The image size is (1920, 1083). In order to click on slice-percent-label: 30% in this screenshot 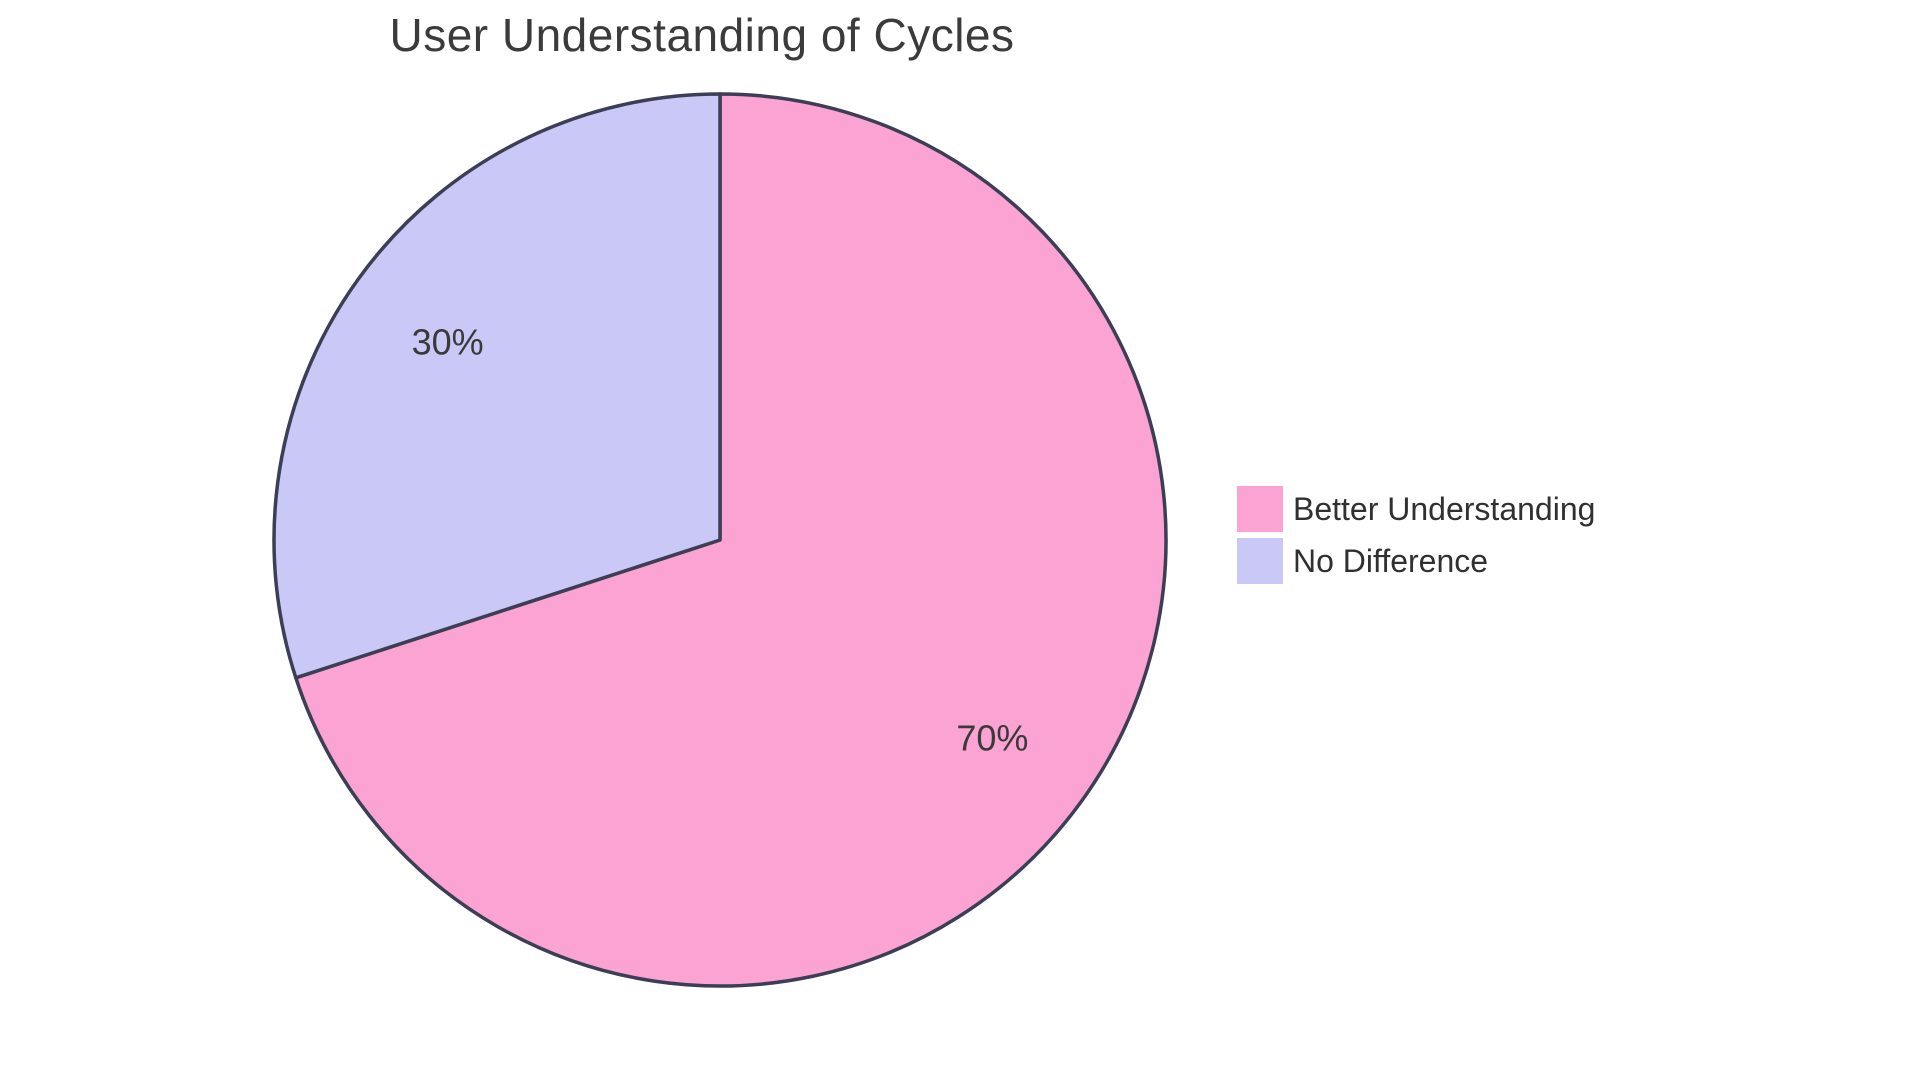, I will do `click(448, 342)`.